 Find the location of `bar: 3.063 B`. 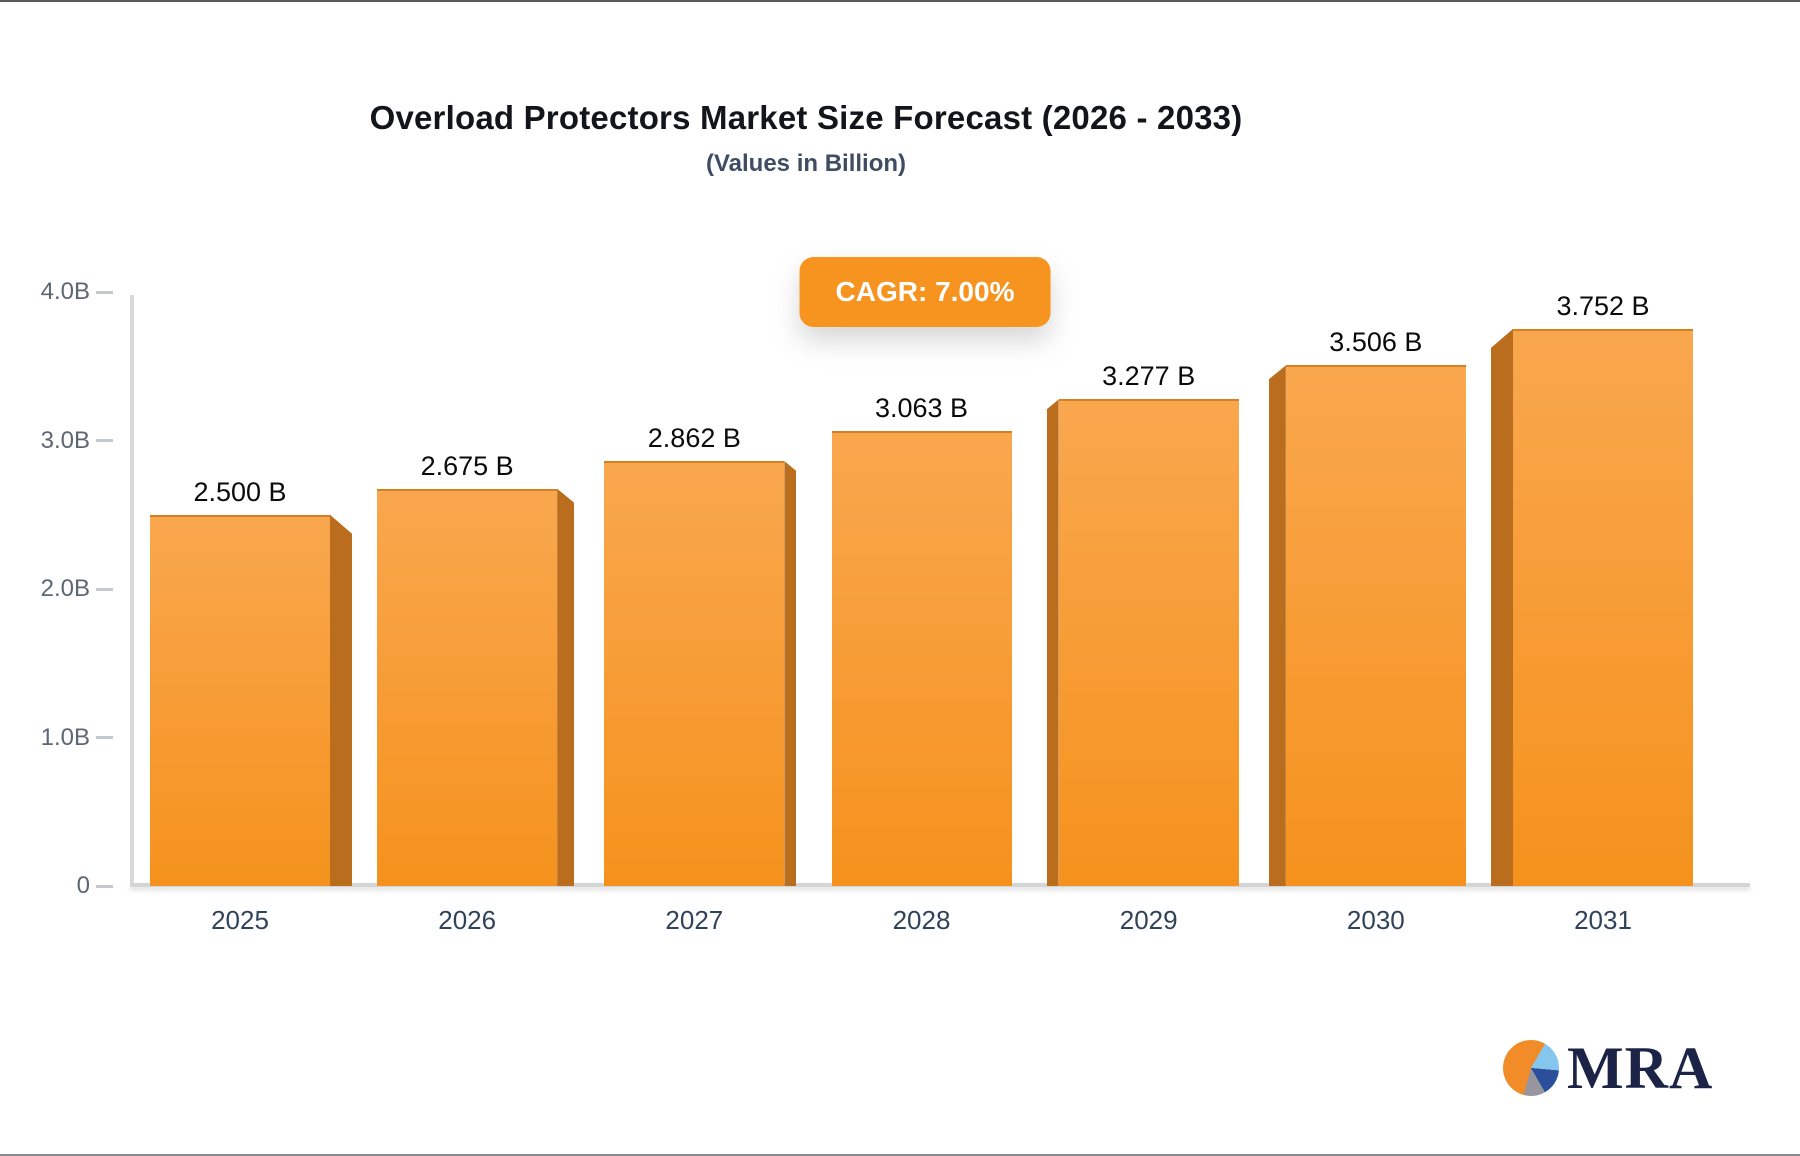

bar: 3.063 B is located at coordinates (921, 639).